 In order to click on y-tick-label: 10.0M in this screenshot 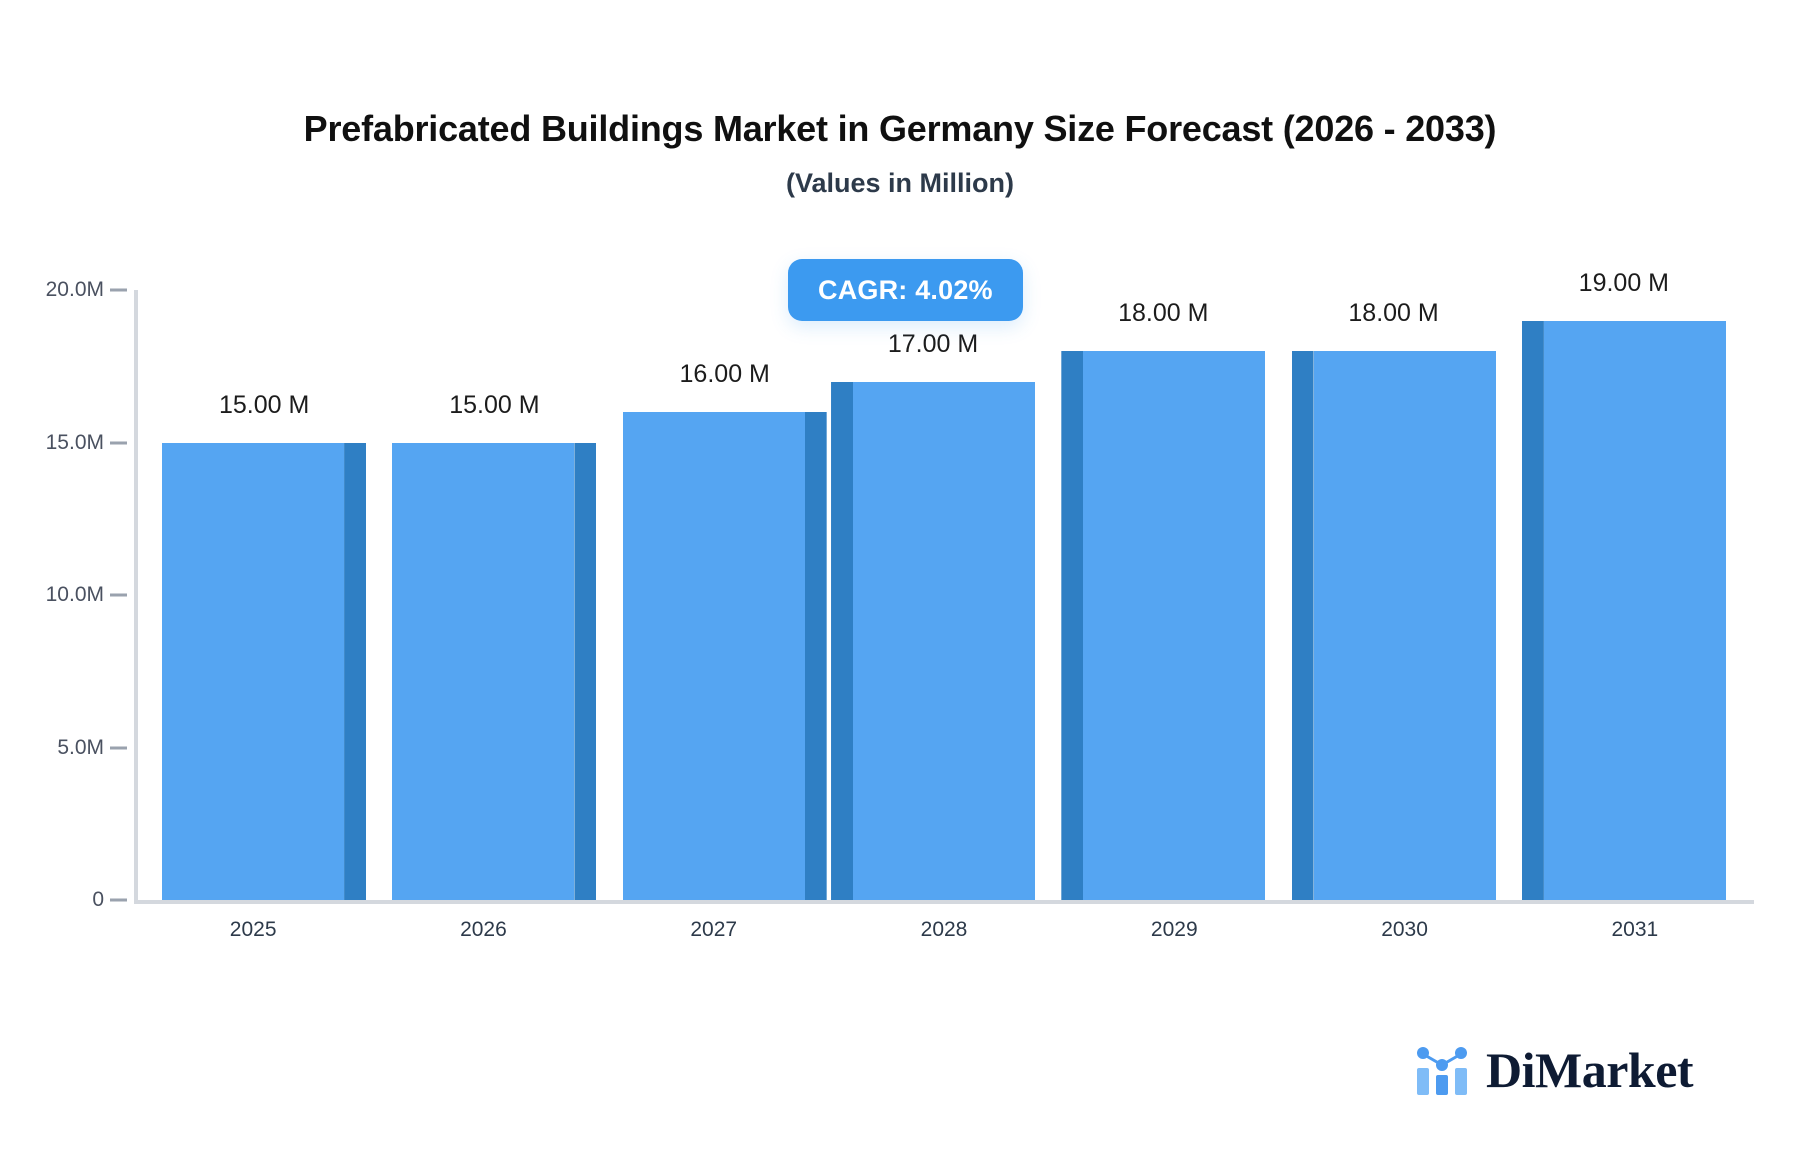, I will do `click(74, 594)`.